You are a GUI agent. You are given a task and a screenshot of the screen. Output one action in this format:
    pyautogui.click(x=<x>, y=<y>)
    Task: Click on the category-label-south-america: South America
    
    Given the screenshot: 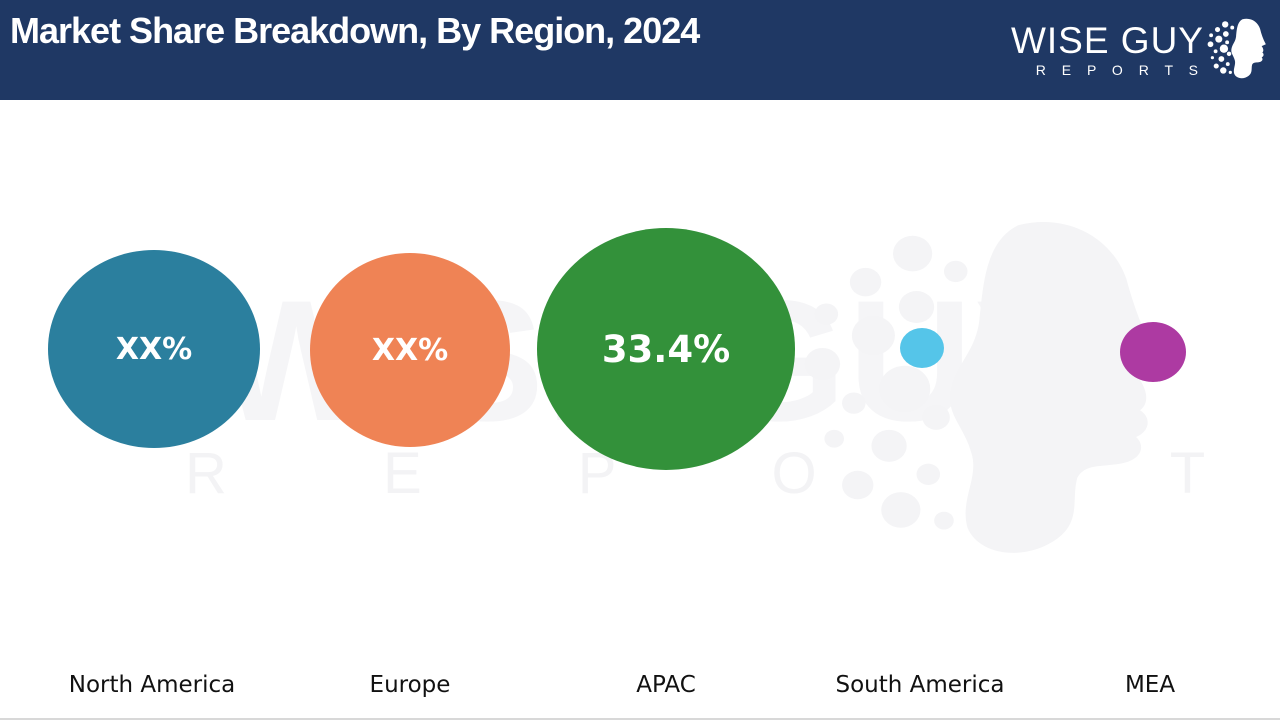 What is the action you would take?
    pyautogui.click(x=920, y=685)
    